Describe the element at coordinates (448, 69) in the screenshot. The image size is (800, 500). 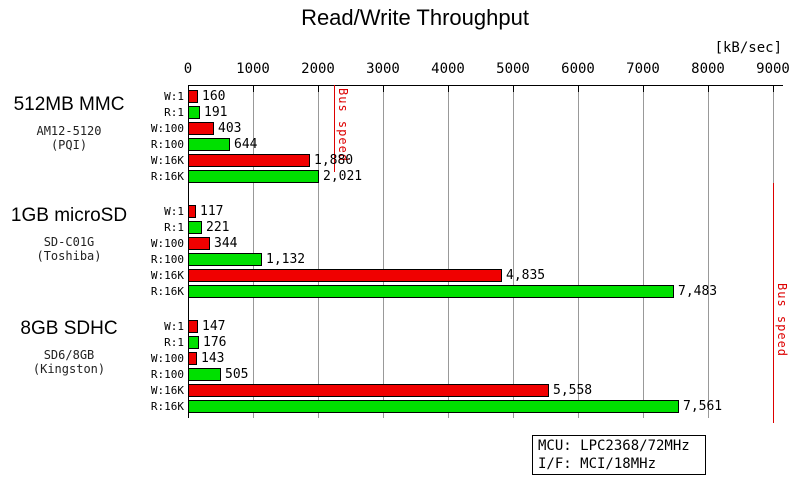
I see `x-tick-label: 4000` at that location.